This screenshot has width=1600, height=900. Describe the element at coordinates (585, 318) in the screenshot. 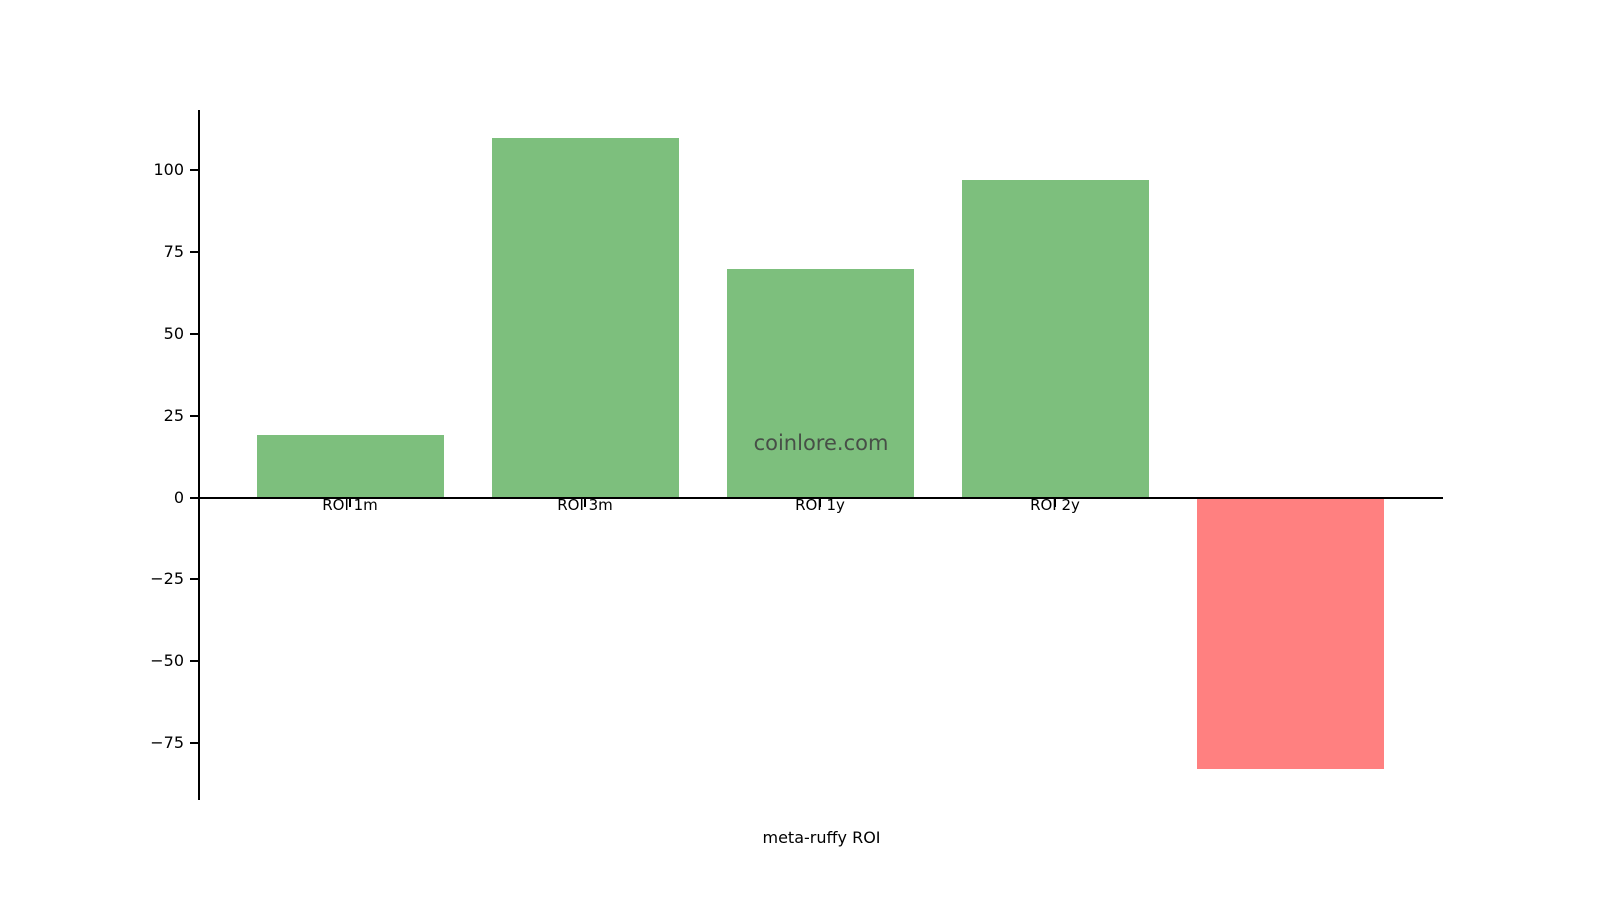

I see `bar-roi-3m` at that location.